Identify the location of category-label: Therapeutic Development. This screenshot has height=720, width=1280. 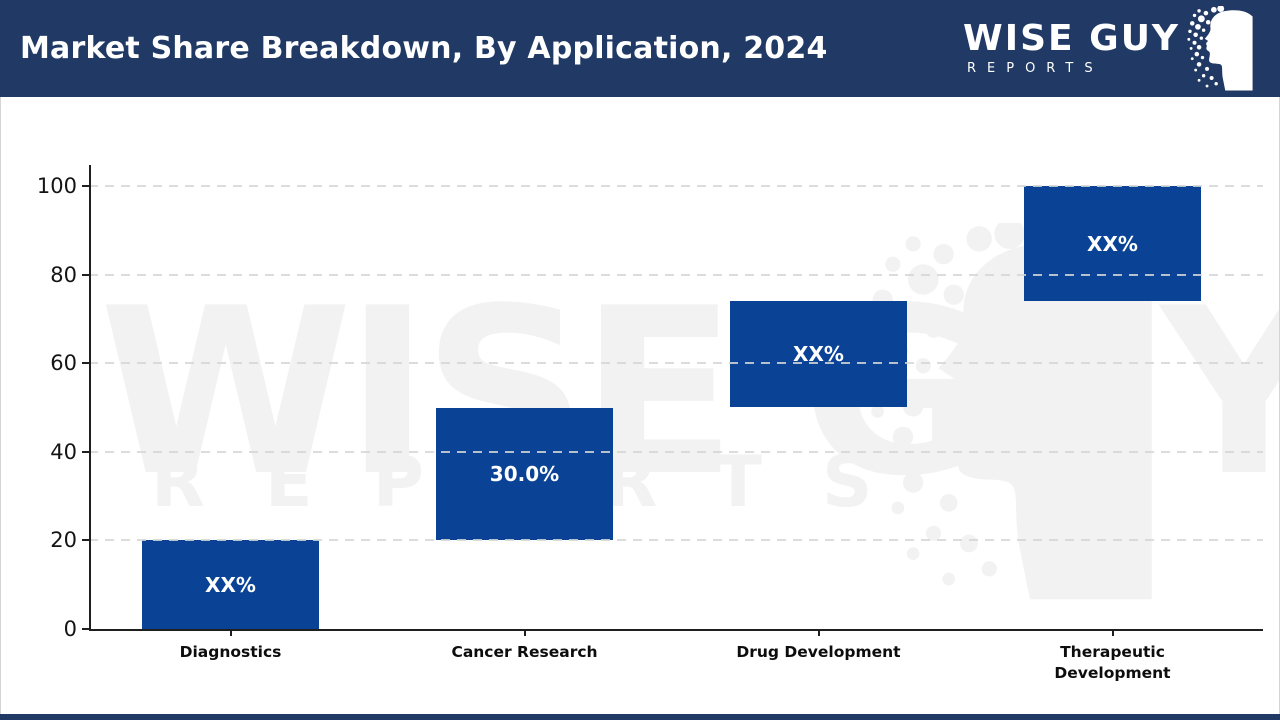
(1112, 662).